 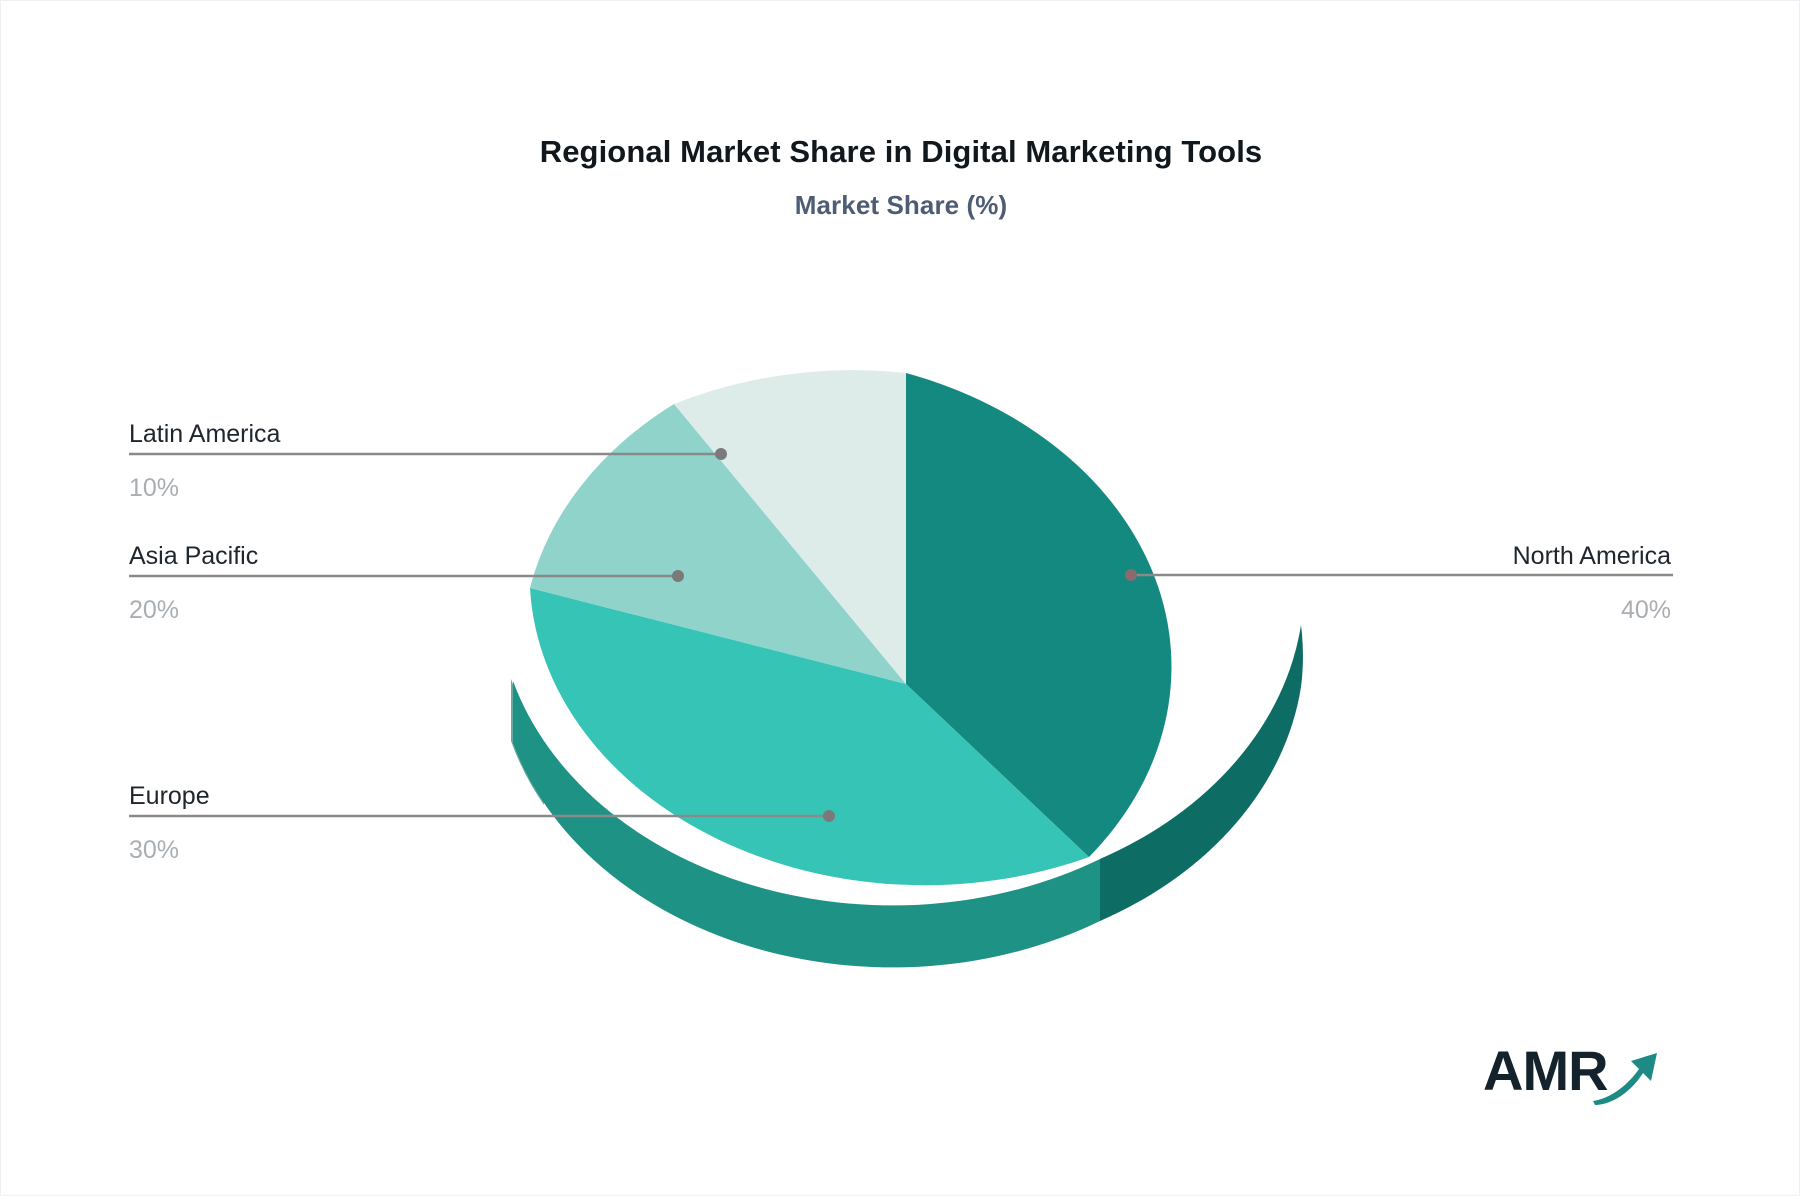 What do you see at coordinates (1591, 556) in the screenshot?
I see `callout-label: North America` at bounding box center [1591, 556].